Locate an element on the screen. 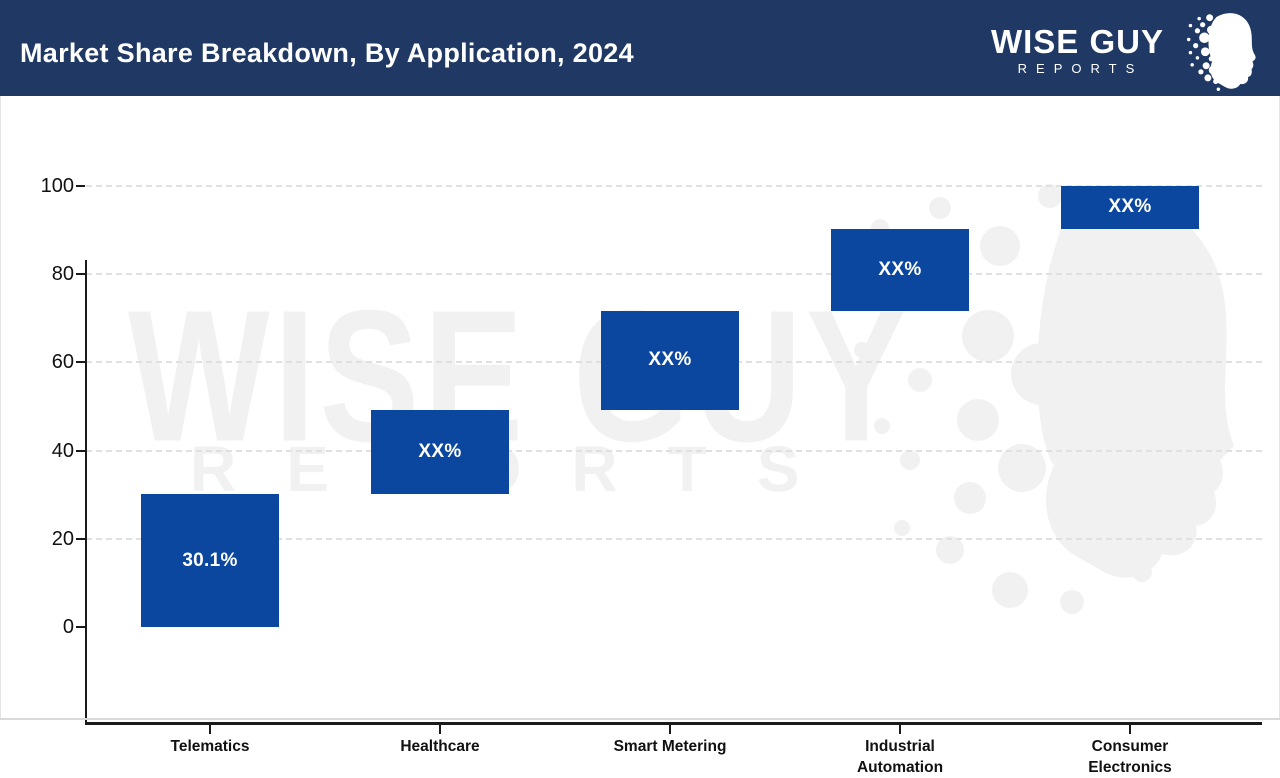 Image resolution: width=1280 pixels, height=778 pixels. y-axis-tick-label: 100 is located at coordinates (57, 186).